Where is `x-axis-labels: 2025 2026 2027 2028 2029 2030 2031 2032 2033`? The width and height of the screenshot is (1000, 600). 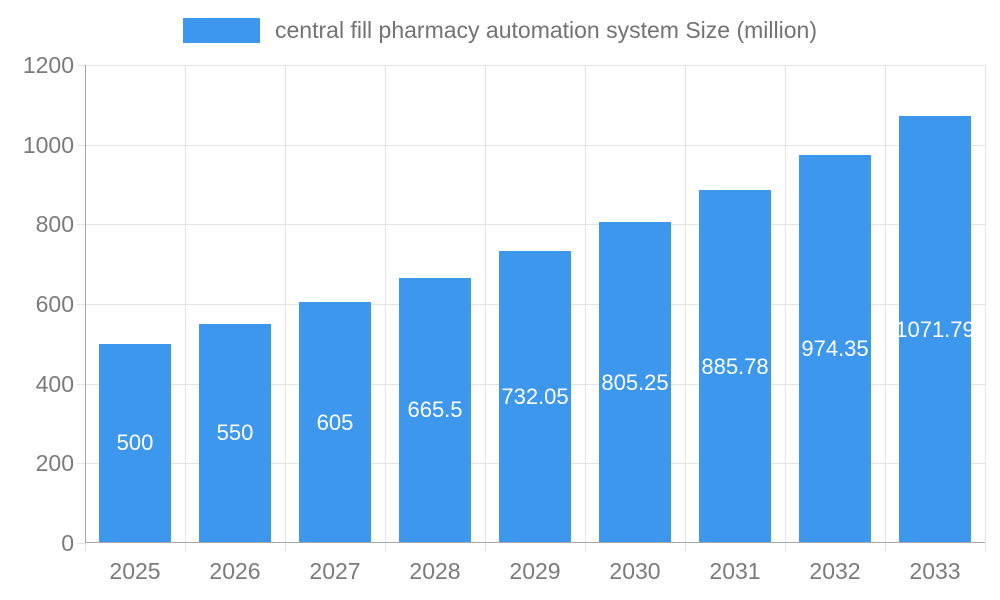 x-axis-labels: 2025 2026 2027 2028 2029 2030 2031 2032 2033 is located at coordinates (535, 573).